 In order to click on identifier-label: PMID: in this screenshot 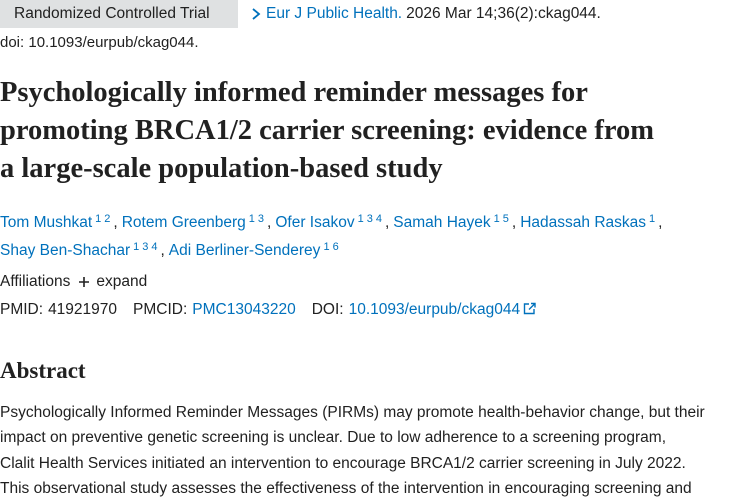, I will do `click(22, 309)`.